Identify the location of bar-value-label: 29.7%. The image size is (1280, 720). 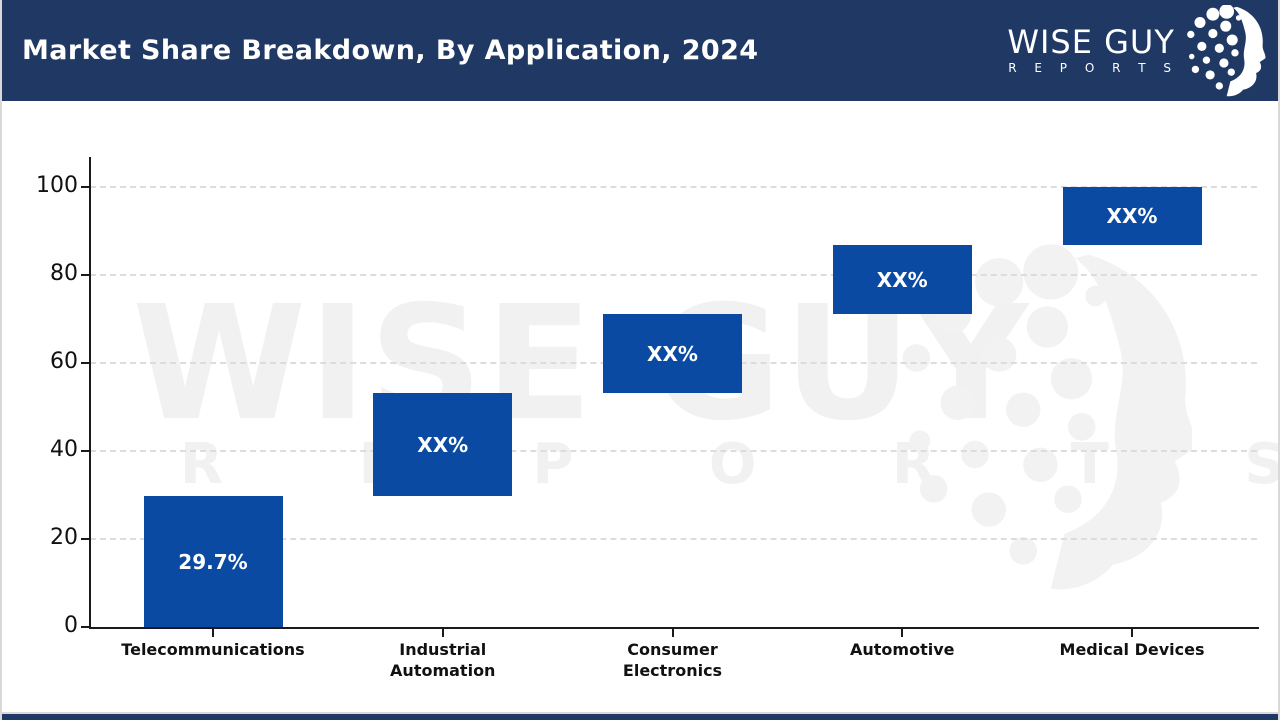
(213, 561).